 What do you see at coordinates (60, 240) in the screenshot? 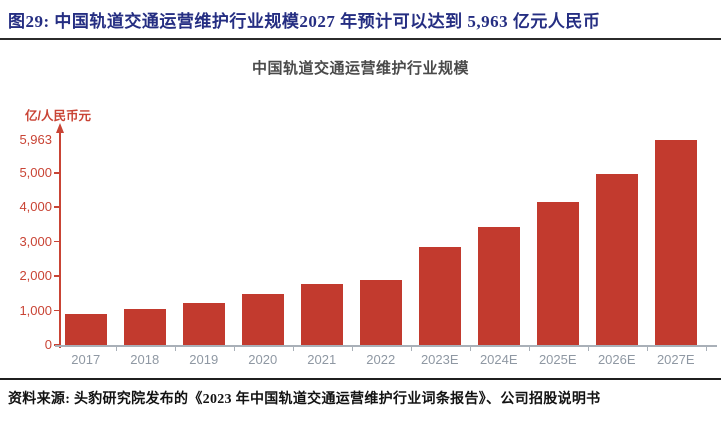
I see `y-axis-line` at bounding box center [60, 240].